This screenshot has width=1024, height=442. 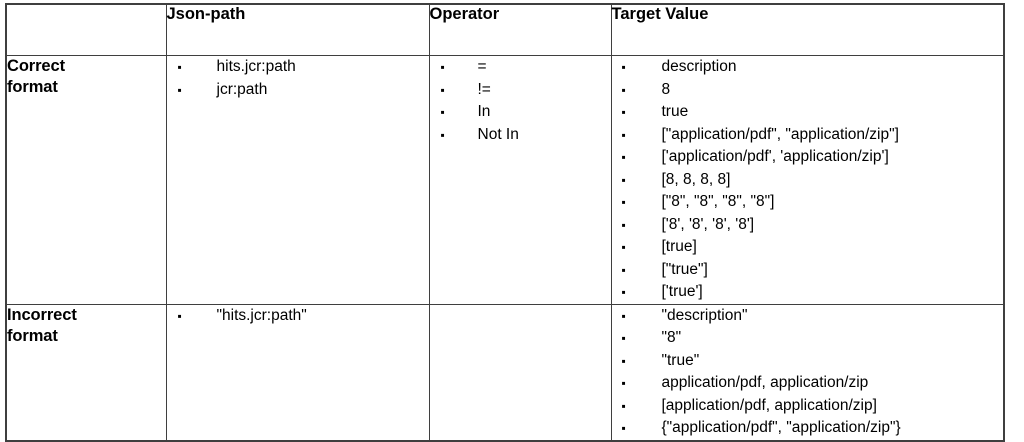 What do you see at coordinates (86, 29) in the screenshot?
I see `column-header-blank` at bounding box center [86, 29].